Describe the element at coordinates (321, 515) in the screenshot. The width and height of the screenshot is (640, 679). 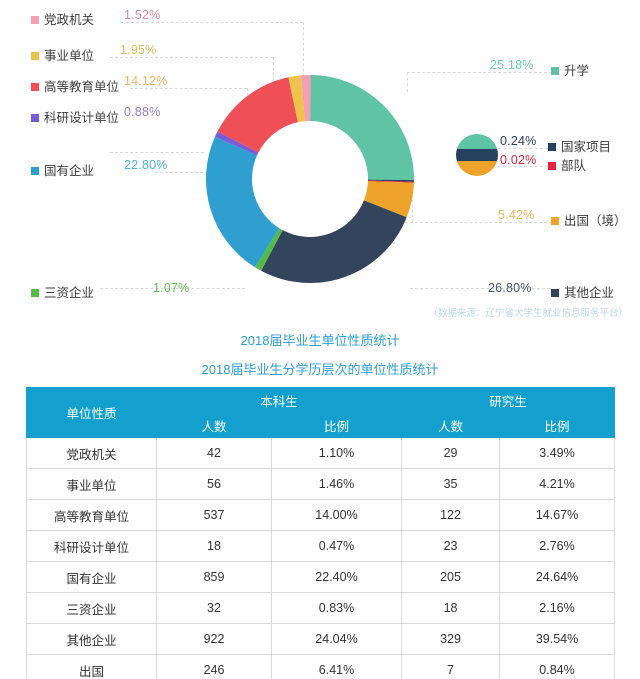
I see `table-row: 高等教育单位 537 14.00% 122 14.67%` at that location.